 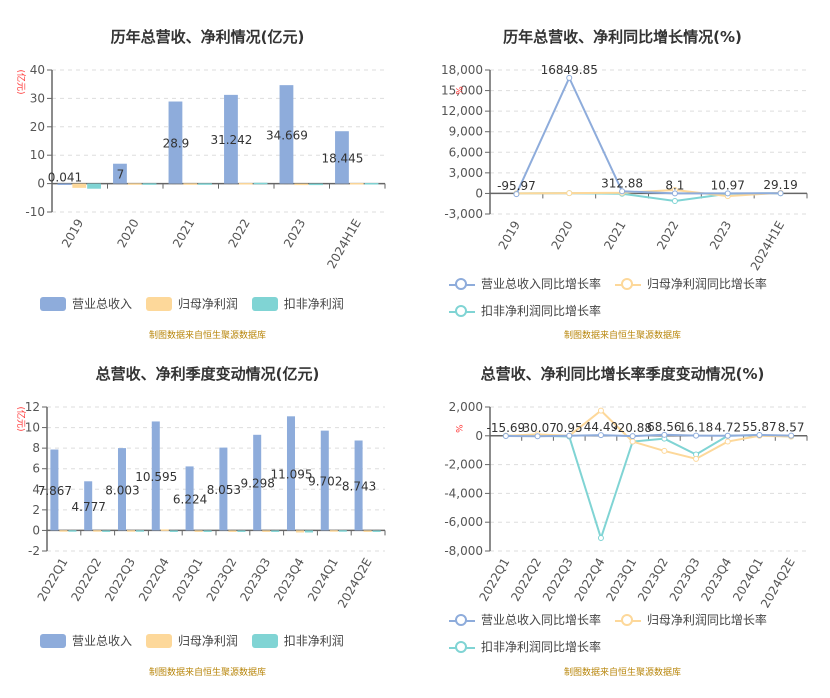 What do you see at coordinates (674, 185) in the screenshot?
I see `point-value-label: 8.1` at bounding box center [674, 185].